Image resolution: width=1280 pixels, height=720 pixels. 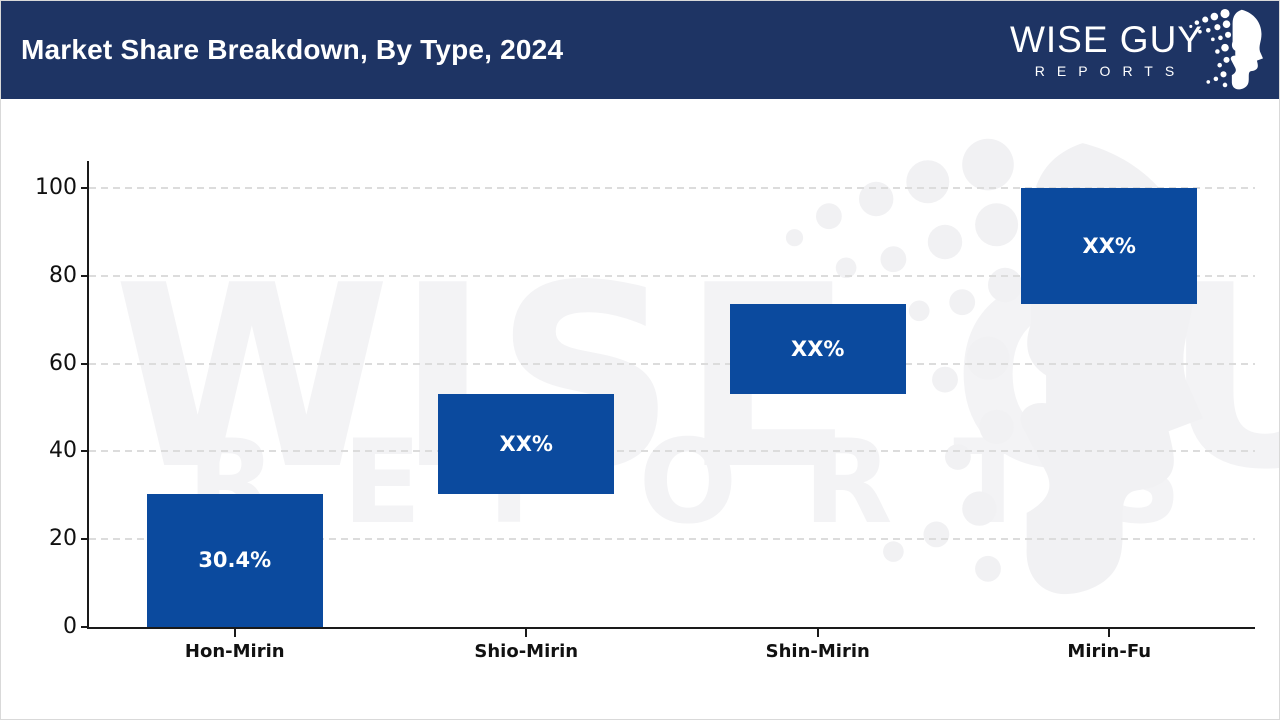 What do you see at coordinates (88, 395) in the screenshot?
I see `y-axis-line` at bounding box center [88, 395].